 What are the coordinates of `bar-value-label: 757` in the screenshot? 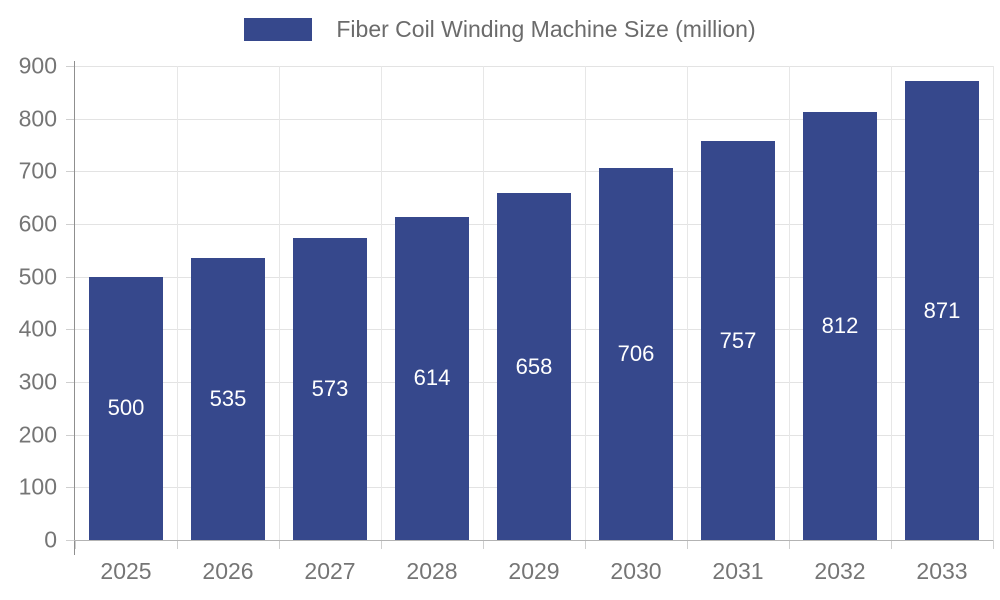 It's located at (738, 340).